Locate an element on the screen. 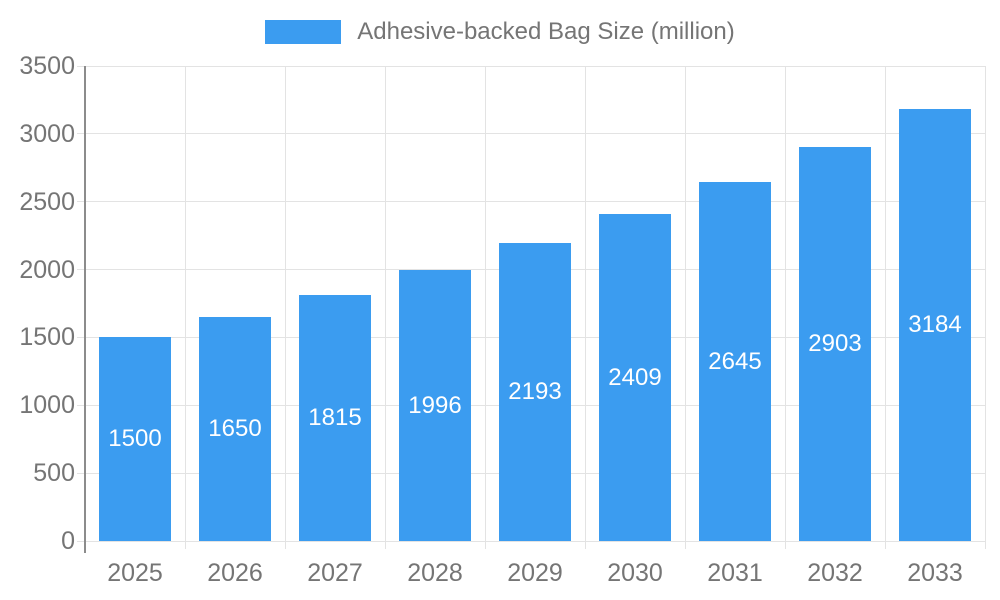 This screenshot has width=1000, height=600. bar-value-label: 2645 is located at coordinates (735, 361).